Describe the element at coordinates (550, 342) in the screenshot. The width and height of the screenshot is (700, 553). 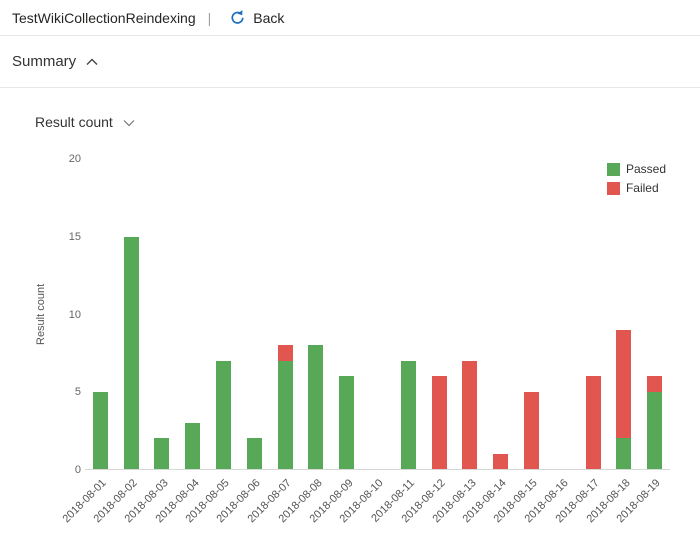
I see `bar-group: 2018-08-16` at that location.